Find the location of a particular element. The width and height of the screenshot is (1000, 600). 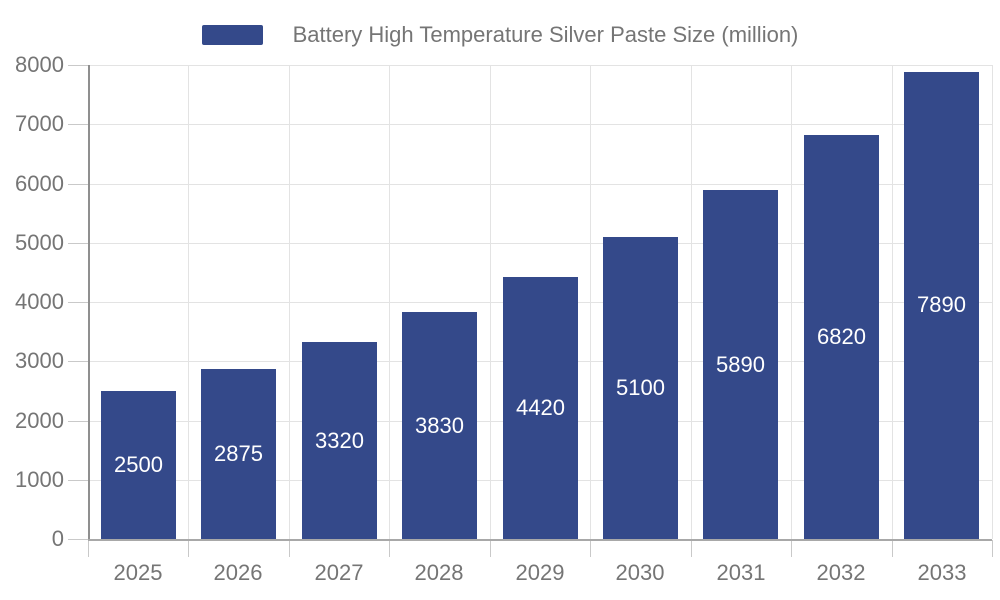

bar-value-label: 2500 is located at coordinates (138, 464).